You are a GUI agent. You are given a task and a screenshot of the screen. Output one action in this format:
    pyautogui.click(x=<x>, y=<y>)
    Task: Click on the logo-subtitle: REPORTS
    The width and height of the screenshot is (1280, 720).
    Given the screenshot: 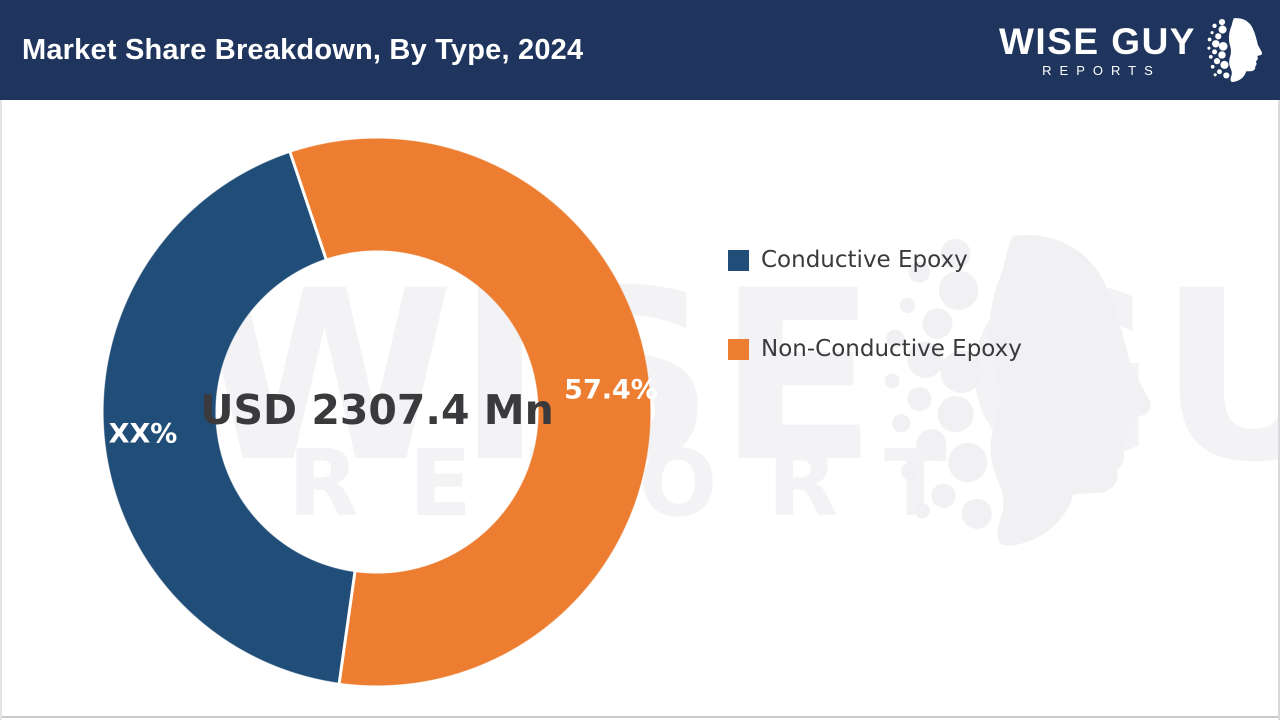 What is the action you would take?
    pyautogui.click(x=1101, y=70)
    